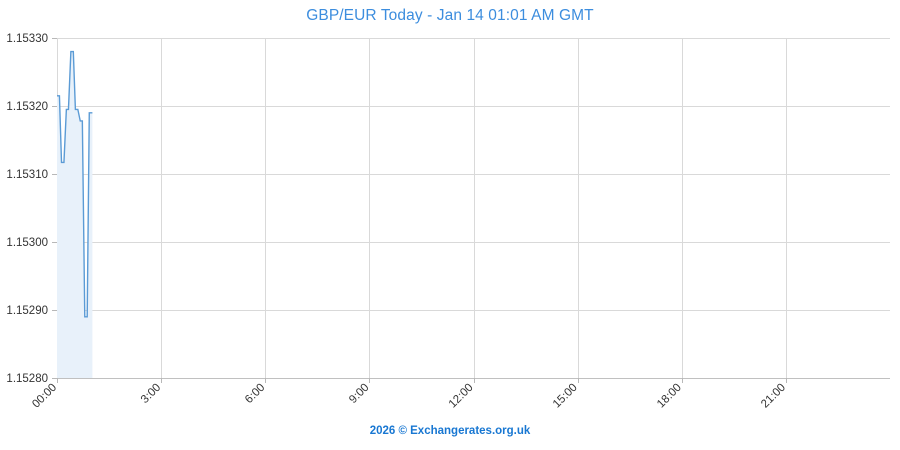 Image resolution: width=900 pixels, height=450 pixels. What do you see at coordinates (450, 15) in the screenshot?
I see `chart-title: GBP/EUR Today - Jan 14 01:01 AM GMT` at bounding box center [450, 15].